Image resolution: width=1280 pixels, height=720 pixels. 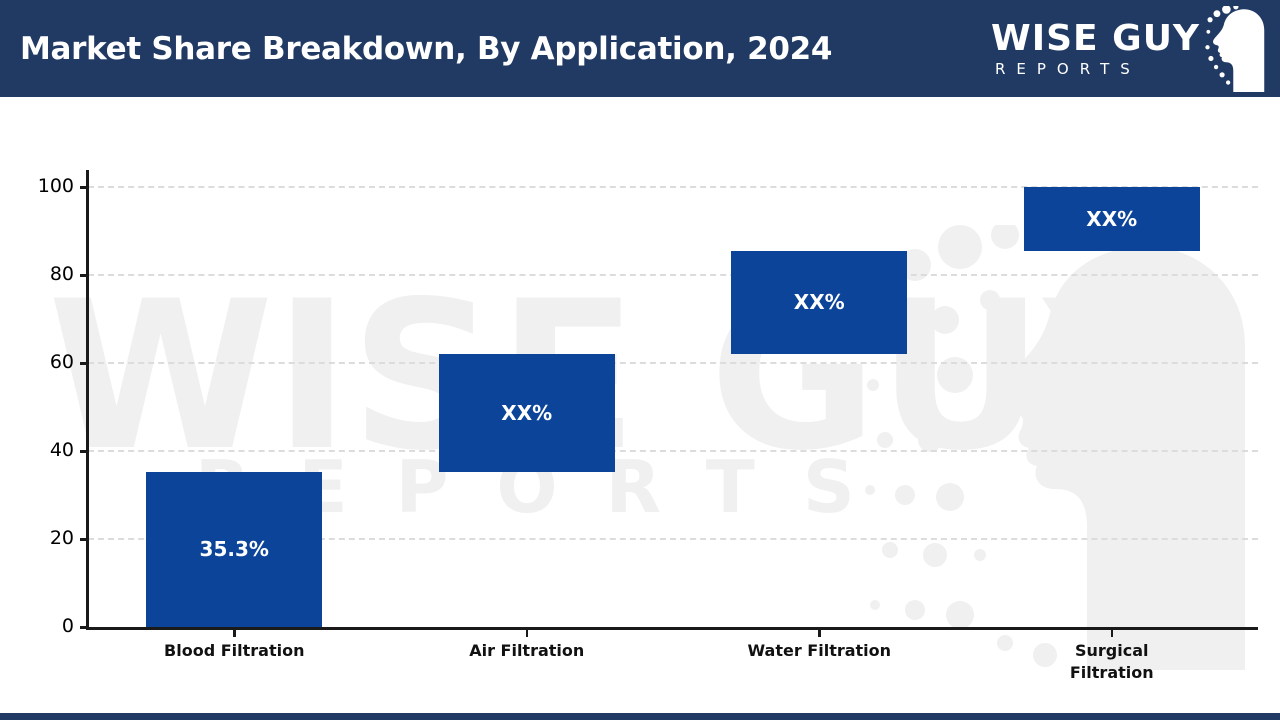 What do you see at coordinates (640, 716) in the screenshot?
I see `footer-bar` at bounding box center [640, 716].